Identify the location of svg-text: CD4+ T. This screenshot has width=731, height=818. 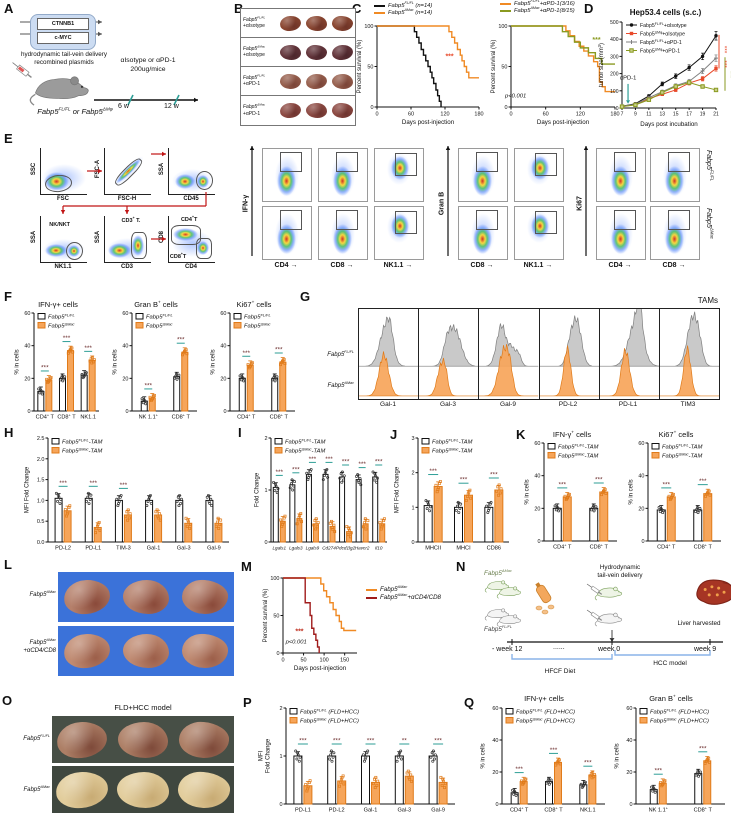
(562, 547).